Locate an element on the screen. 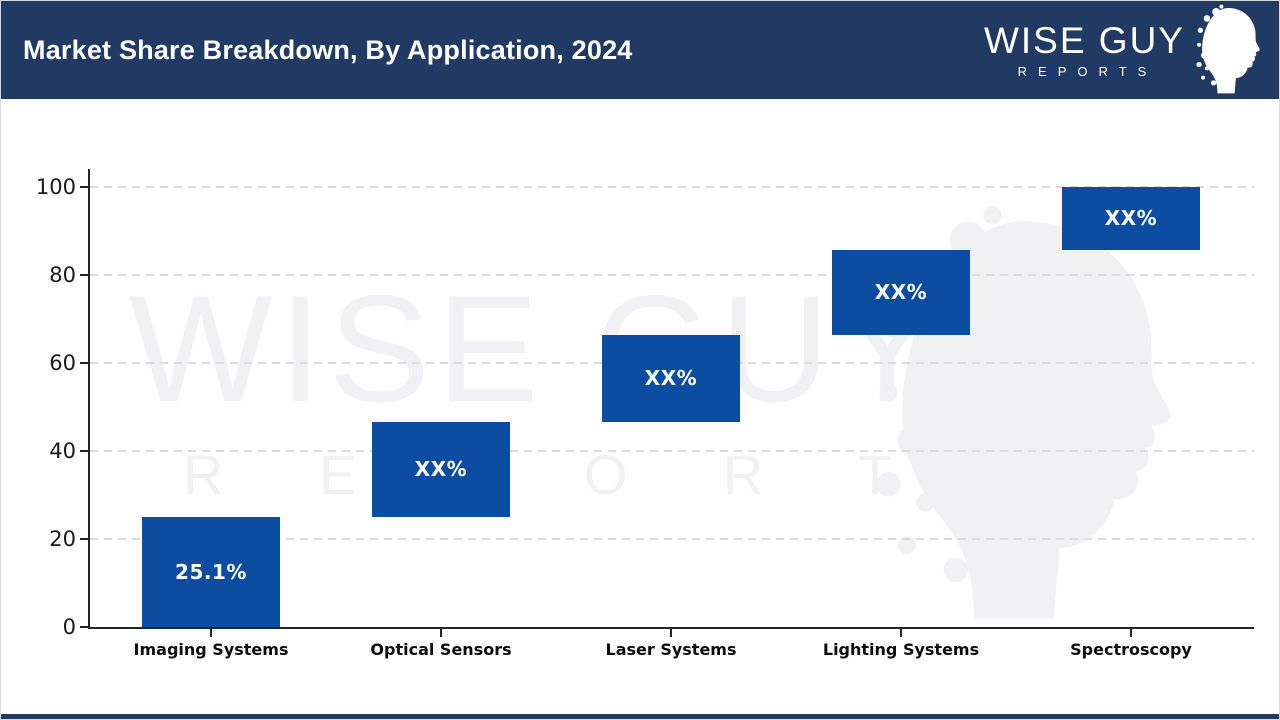  y-axis-line is located at coordinates (89, 399).